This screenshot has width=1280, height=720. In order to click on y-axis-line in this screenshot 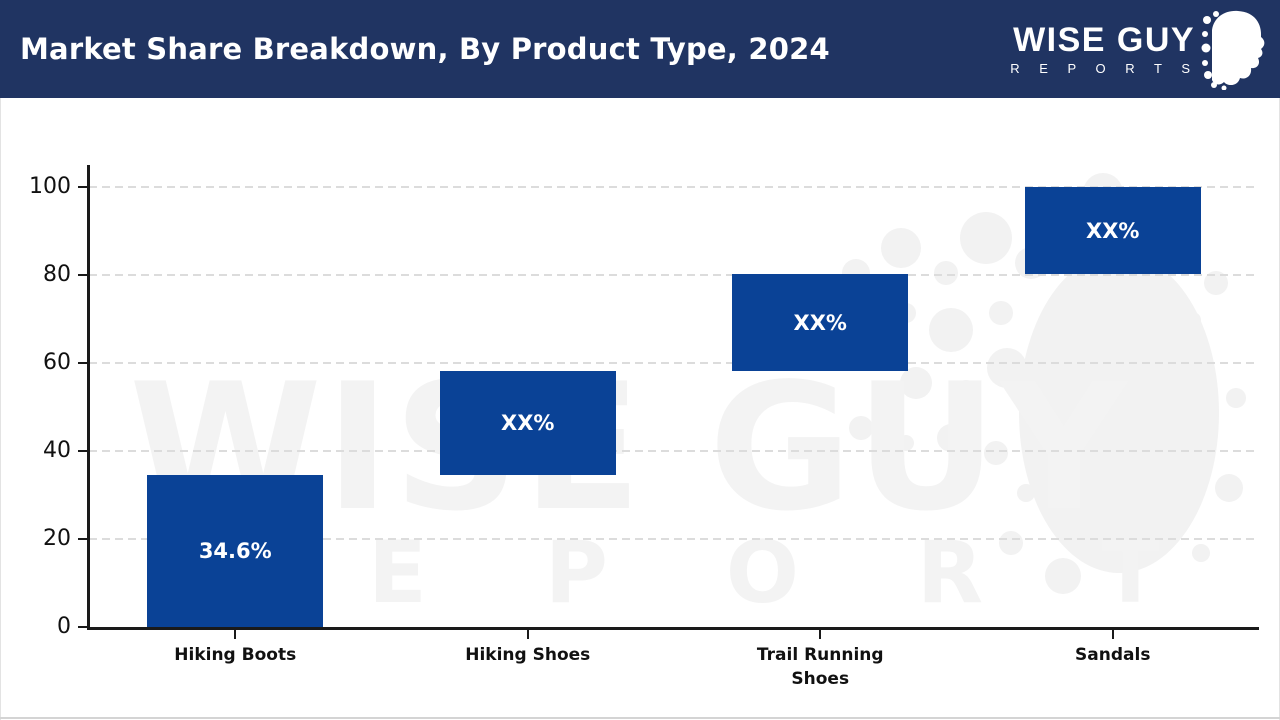, I will do `click(88, 397)`.